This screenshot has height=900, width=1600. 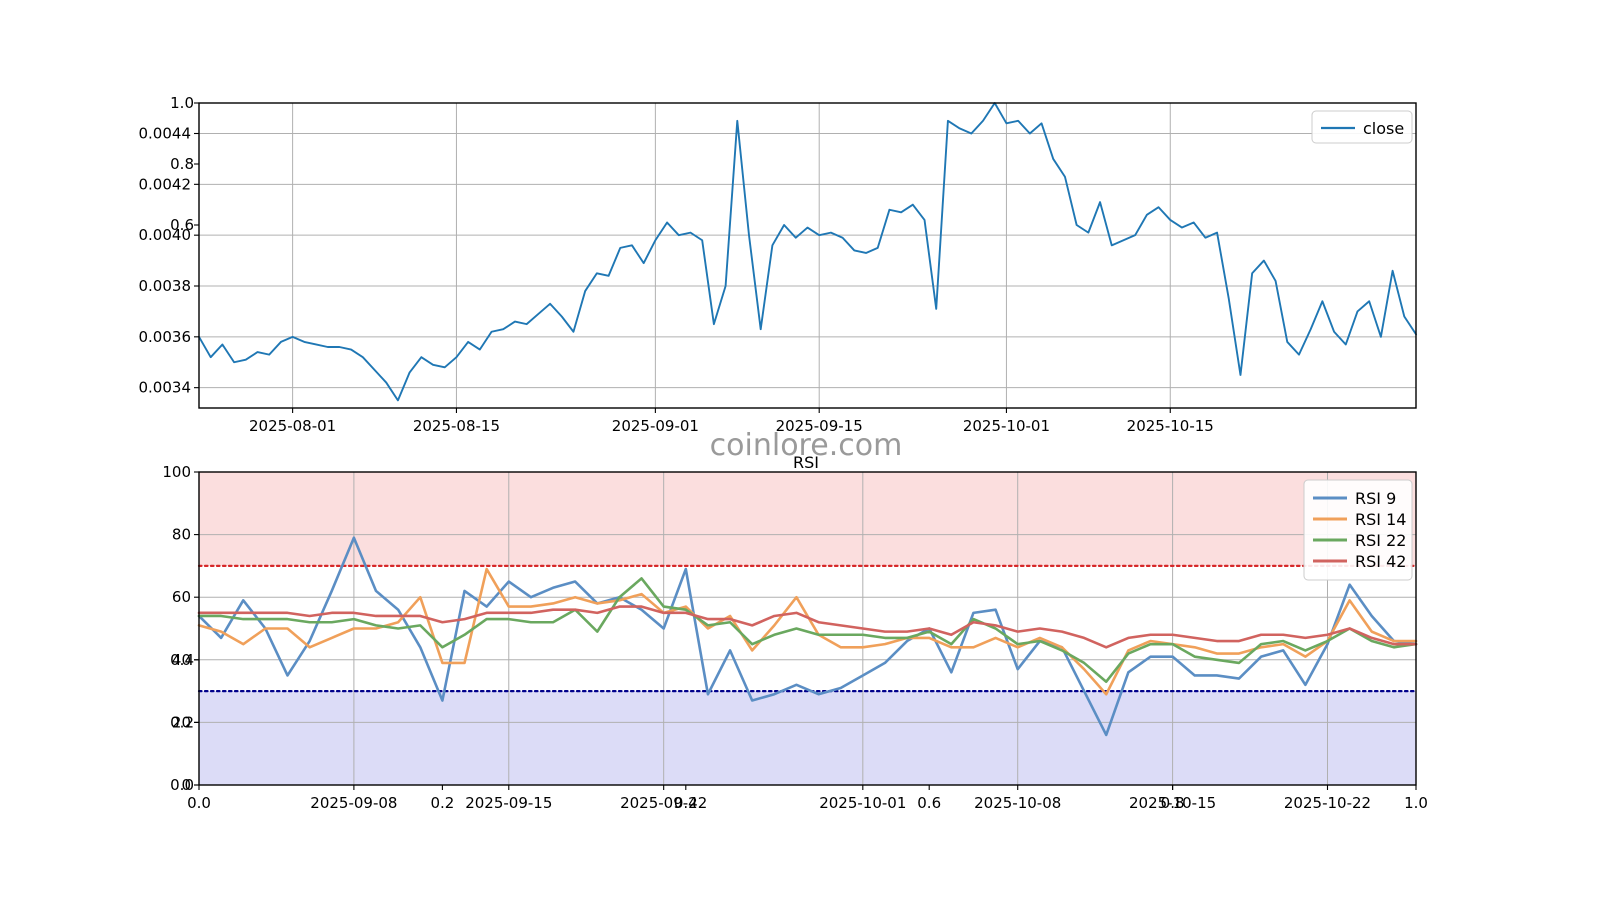 What do you see at coordinates (686, 803) in the screenshot?
I see `rsi-x-secondary-tick-label: 0.4` at bounding box center [686, 803].